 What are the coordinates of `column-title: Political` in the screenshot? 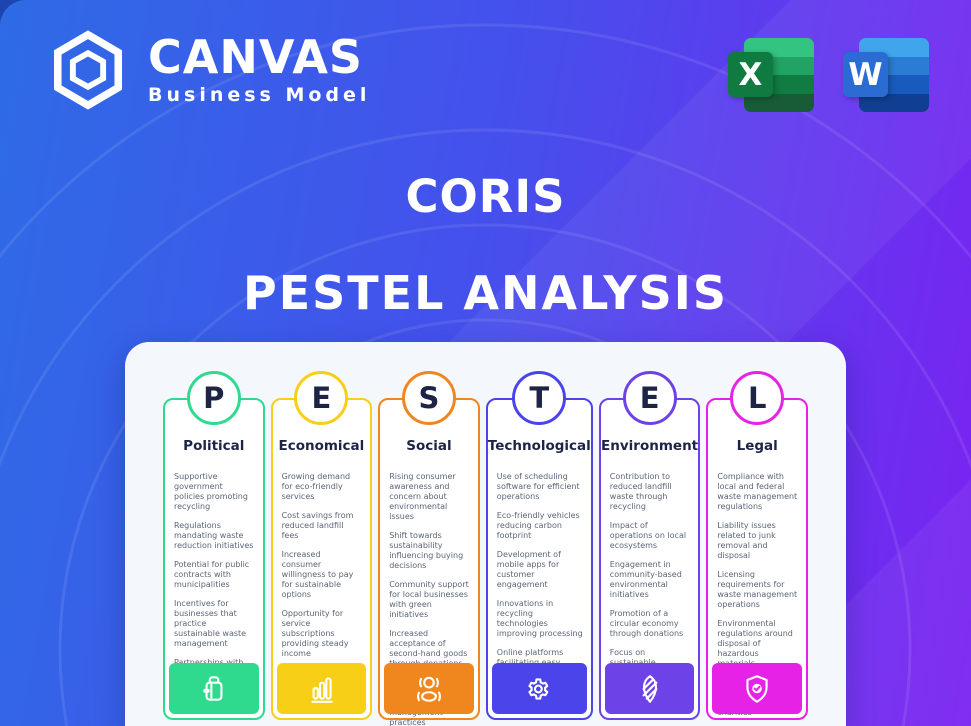 It's located at (214, 446).